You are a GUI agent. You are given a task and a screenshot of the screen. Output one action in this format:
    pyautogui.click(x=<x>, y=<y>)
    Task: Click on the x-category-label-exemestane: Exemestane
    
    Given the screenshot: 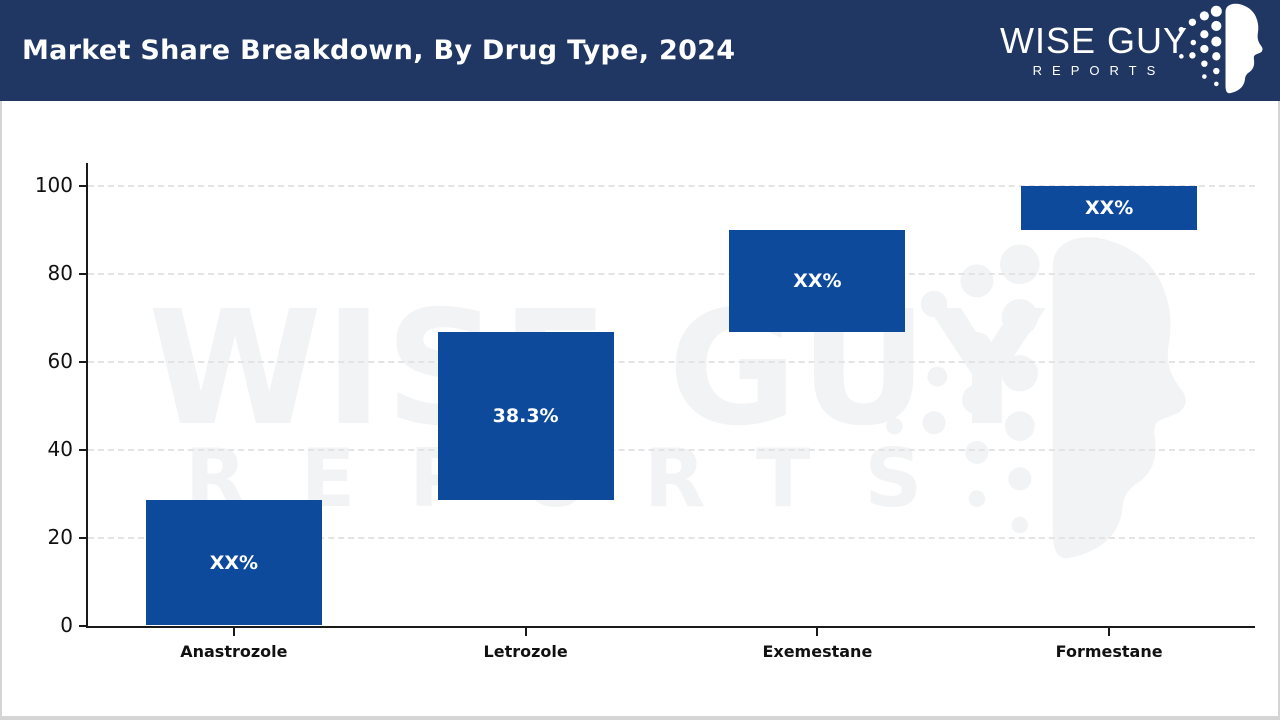 What is the action you would take?
    pyautogui.click(x=817, y=651)
    